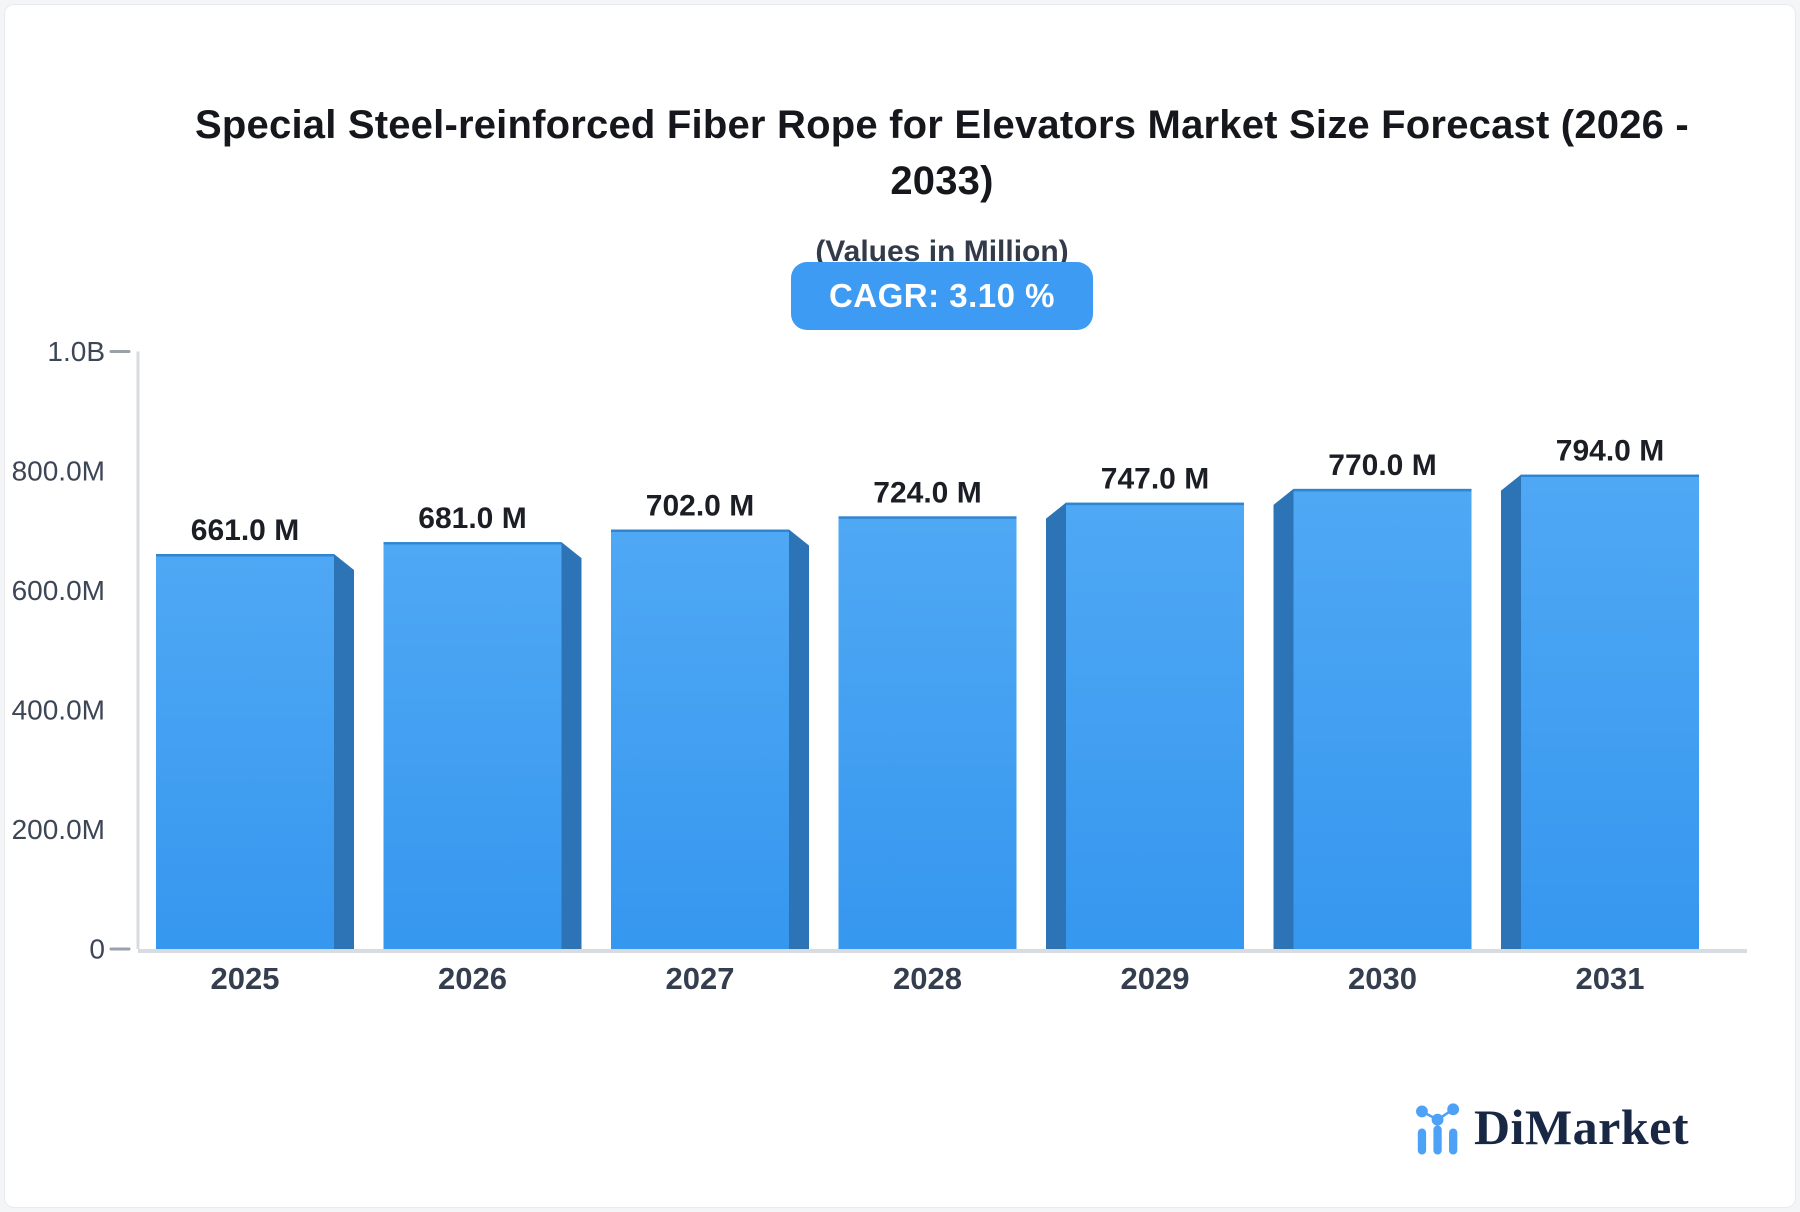 The height and width of the screenshot is (1212, 1800). I want to click on bar-group-2025: 661.0 M 2025, so click(255, 755).